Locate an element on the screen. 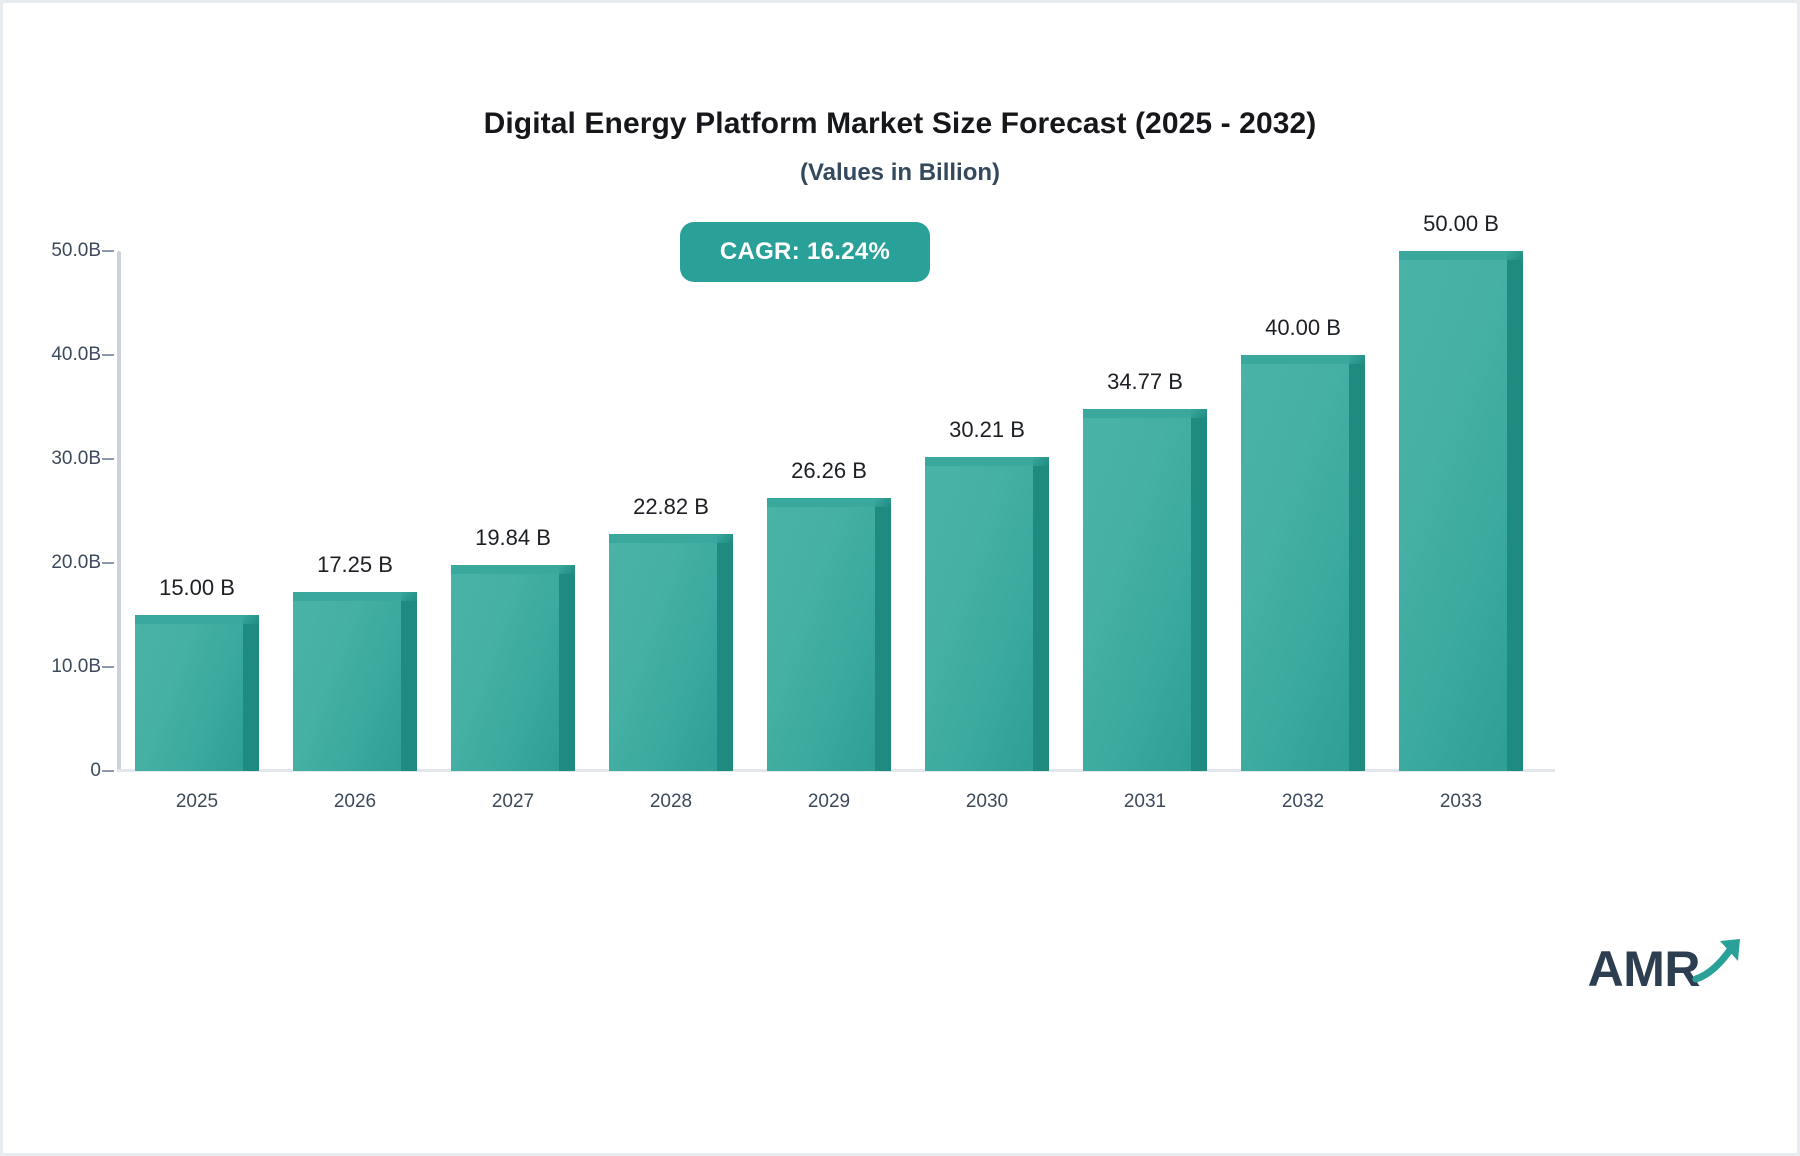 The width and height of the screenshot is (1800, 1156). y-axis-tick: 20.0B is located at coordinates (58, 562).